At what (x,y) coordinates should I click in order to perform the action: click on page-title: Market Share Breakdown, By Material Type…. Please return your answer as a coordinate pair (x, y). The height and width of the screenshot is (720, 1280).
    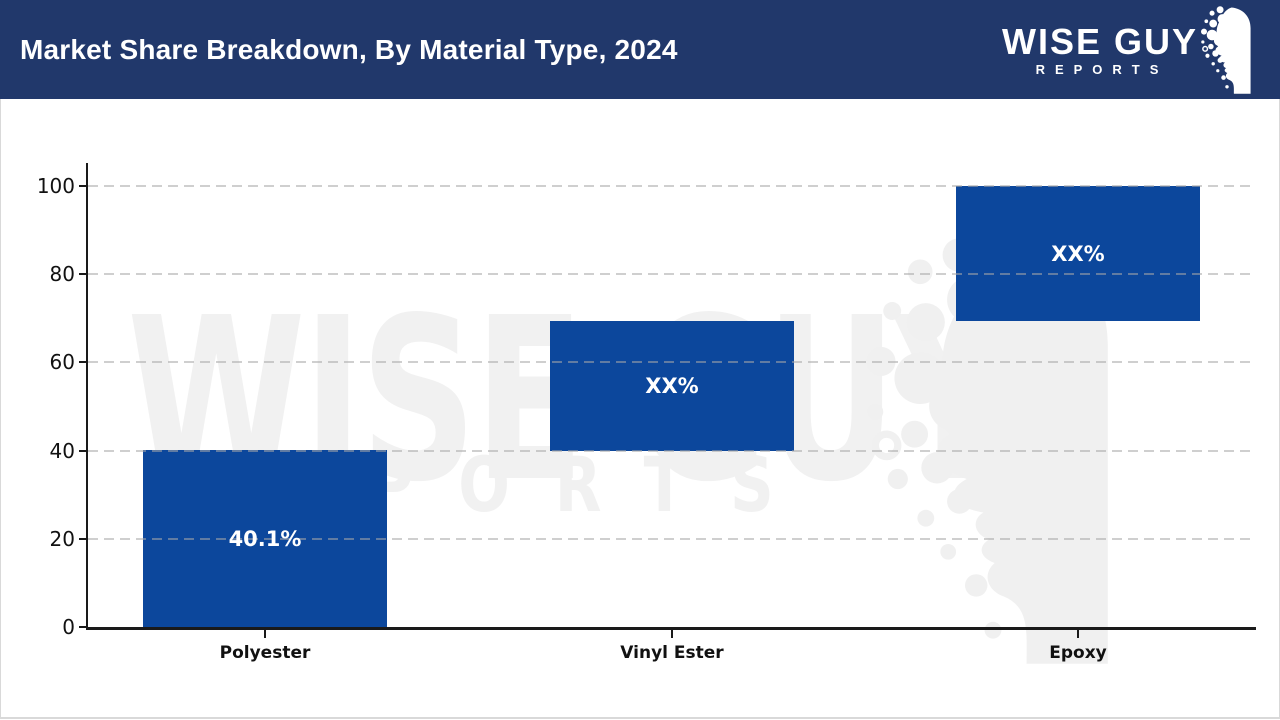
    Looking at the image, I should click on (349, 49).